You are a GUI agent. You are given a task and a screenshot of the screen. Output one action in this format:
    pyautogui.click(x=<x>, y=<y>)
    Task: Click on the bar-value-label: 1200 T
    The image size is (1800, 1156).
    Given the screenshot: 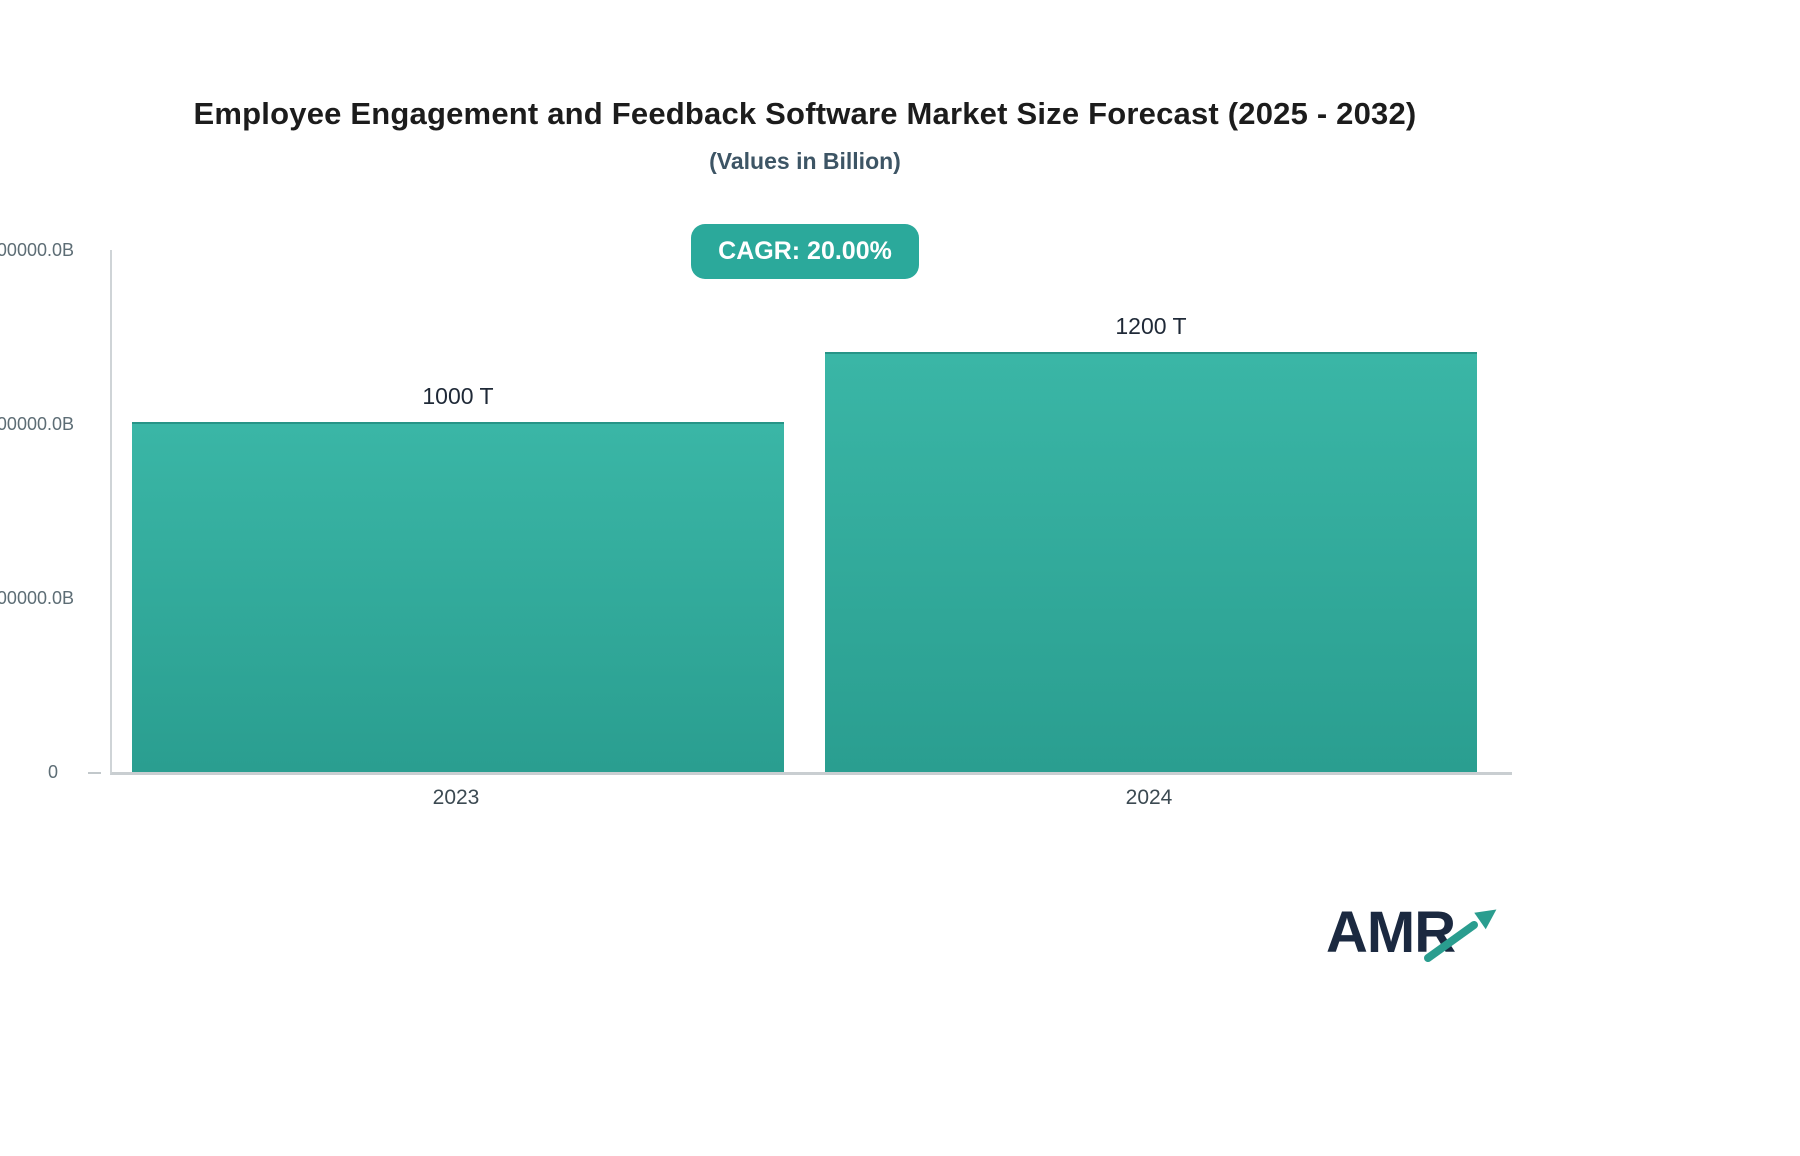 What is the action you would take?
    pyautogui.click(x=1151, y=326)
    